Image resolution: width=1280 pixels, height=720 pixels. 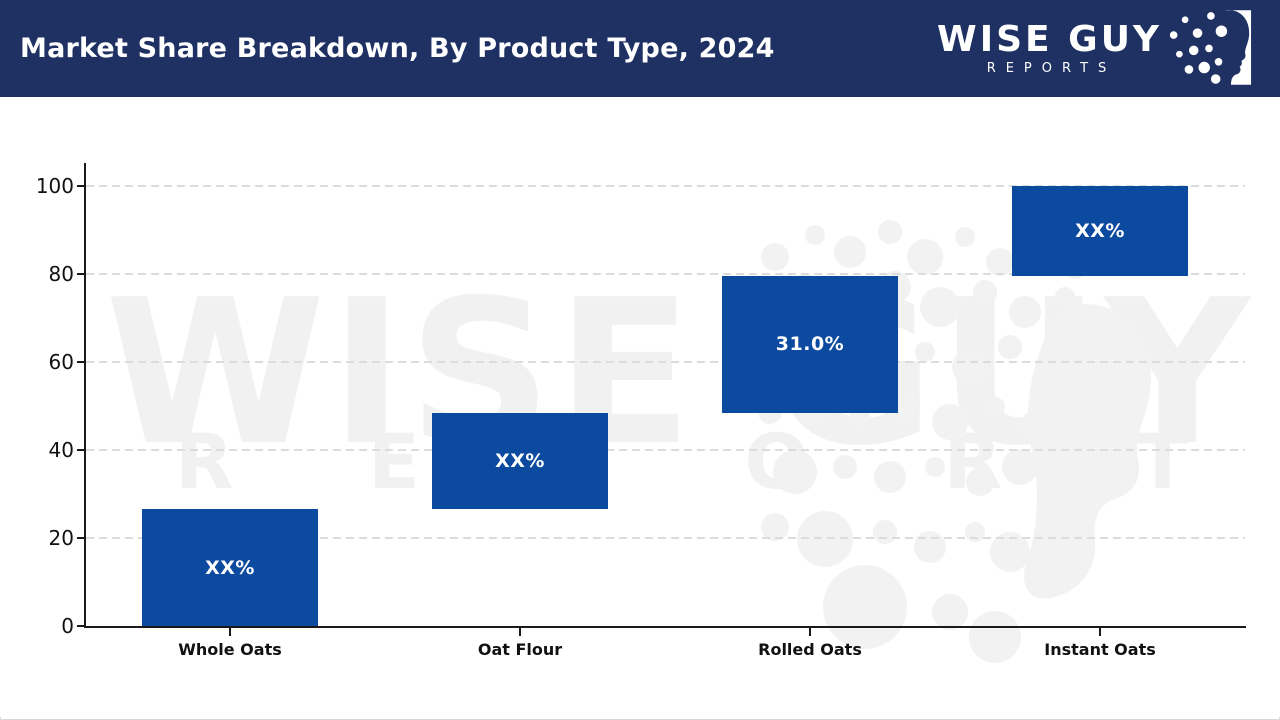 What do you see at coordinates (520, 649) in the screenshot?
I see `x-category-label: Oat Flour` at bounding box center [520, 649].